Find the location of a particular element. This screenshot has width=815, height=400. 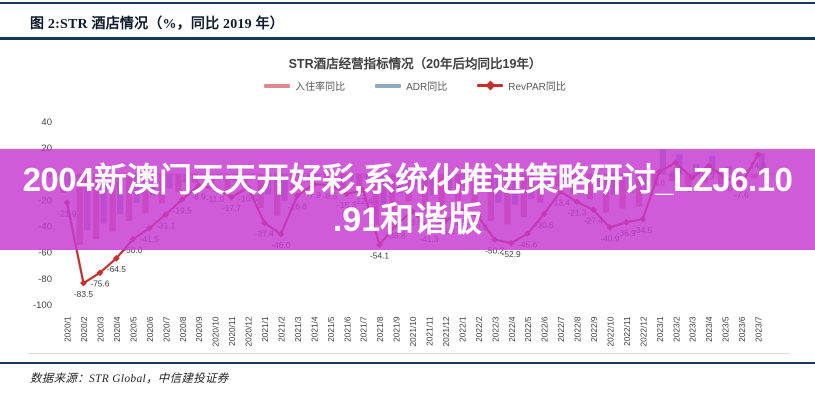

svg-text: 2022/1 is located at coordinates (462, 329).